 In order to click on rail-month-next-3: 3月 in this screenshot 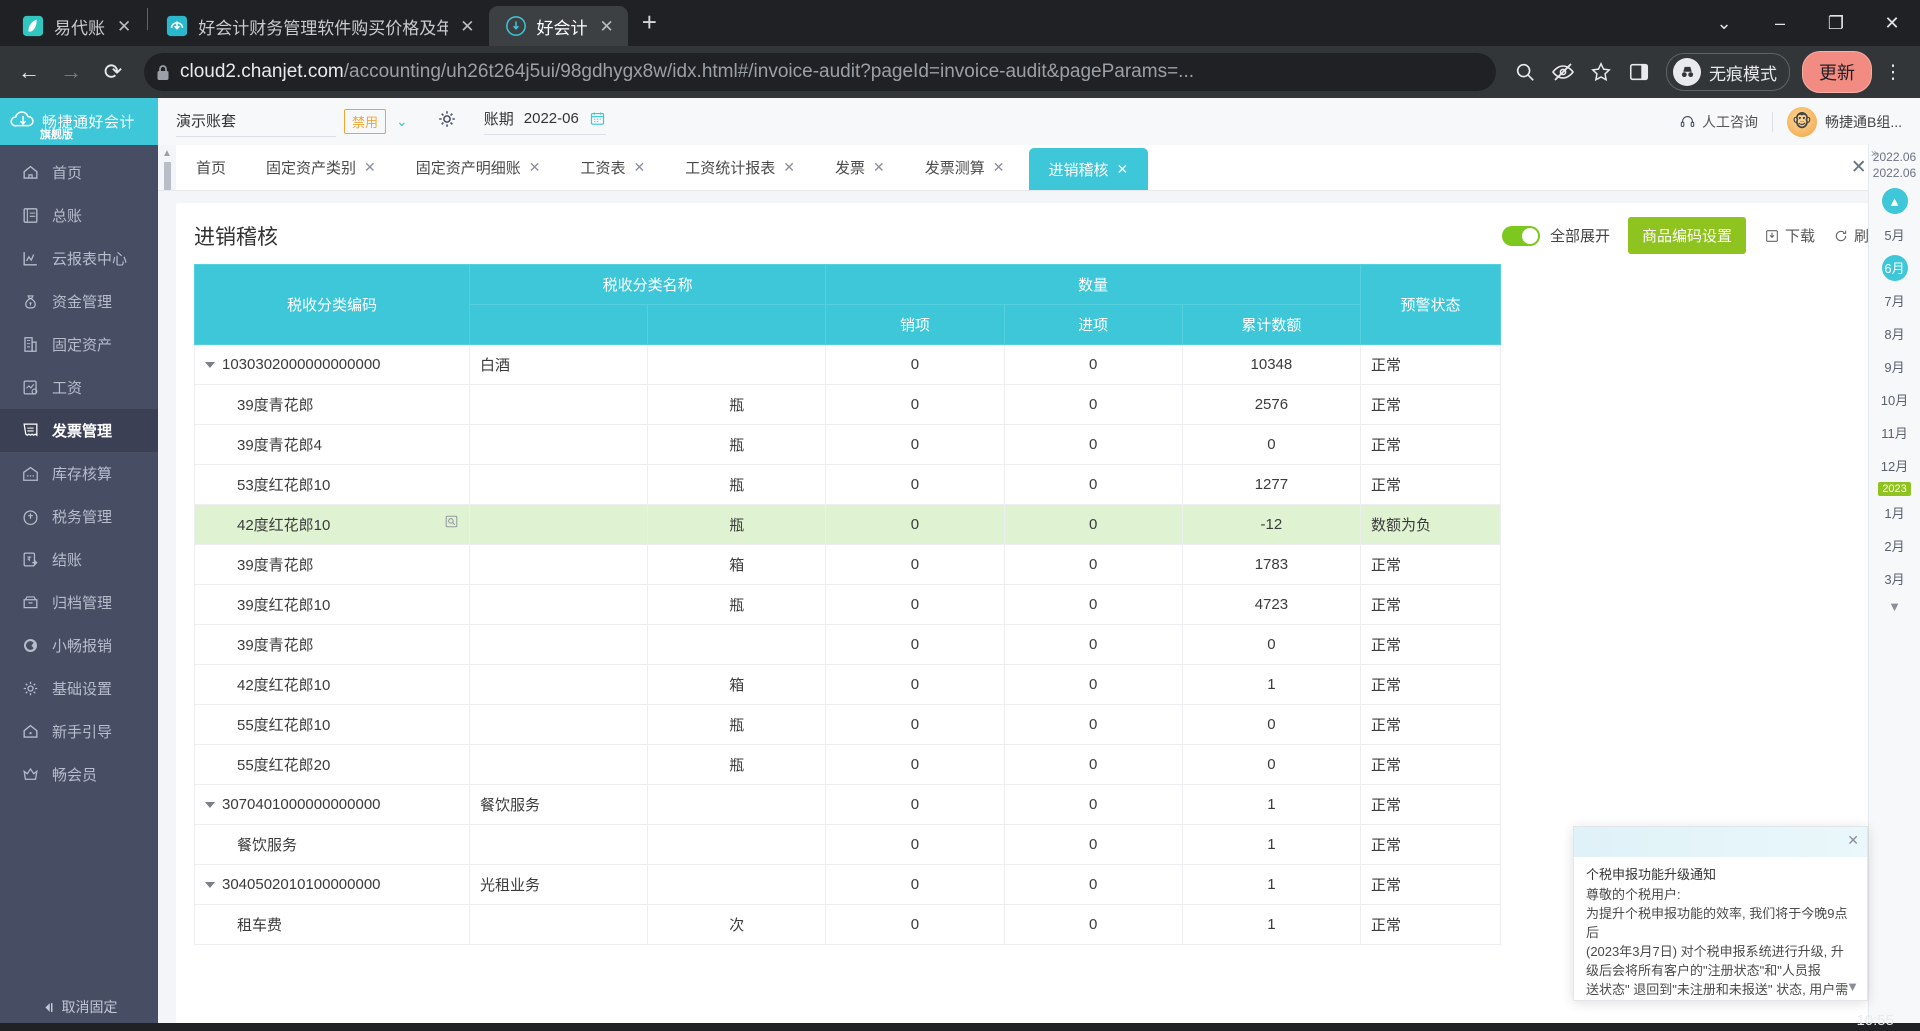, I will do `click(1894, 579)`.